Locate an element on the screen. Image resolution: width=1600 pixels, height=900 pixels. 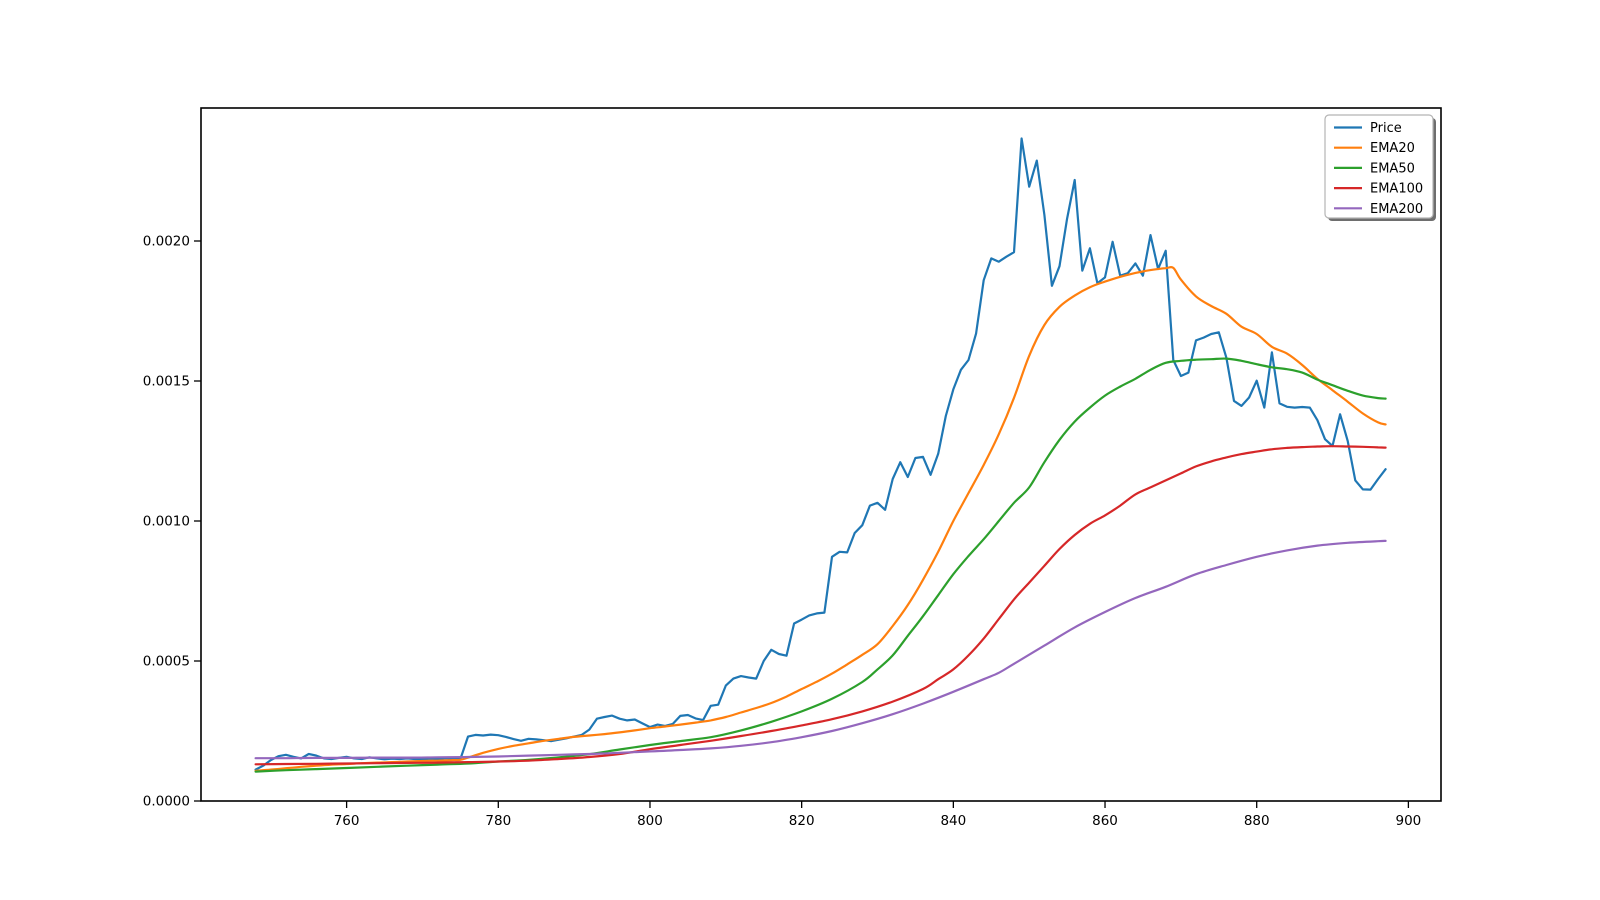
legend-label-ema100: EMA100 is located at coordinates (1396, 189).